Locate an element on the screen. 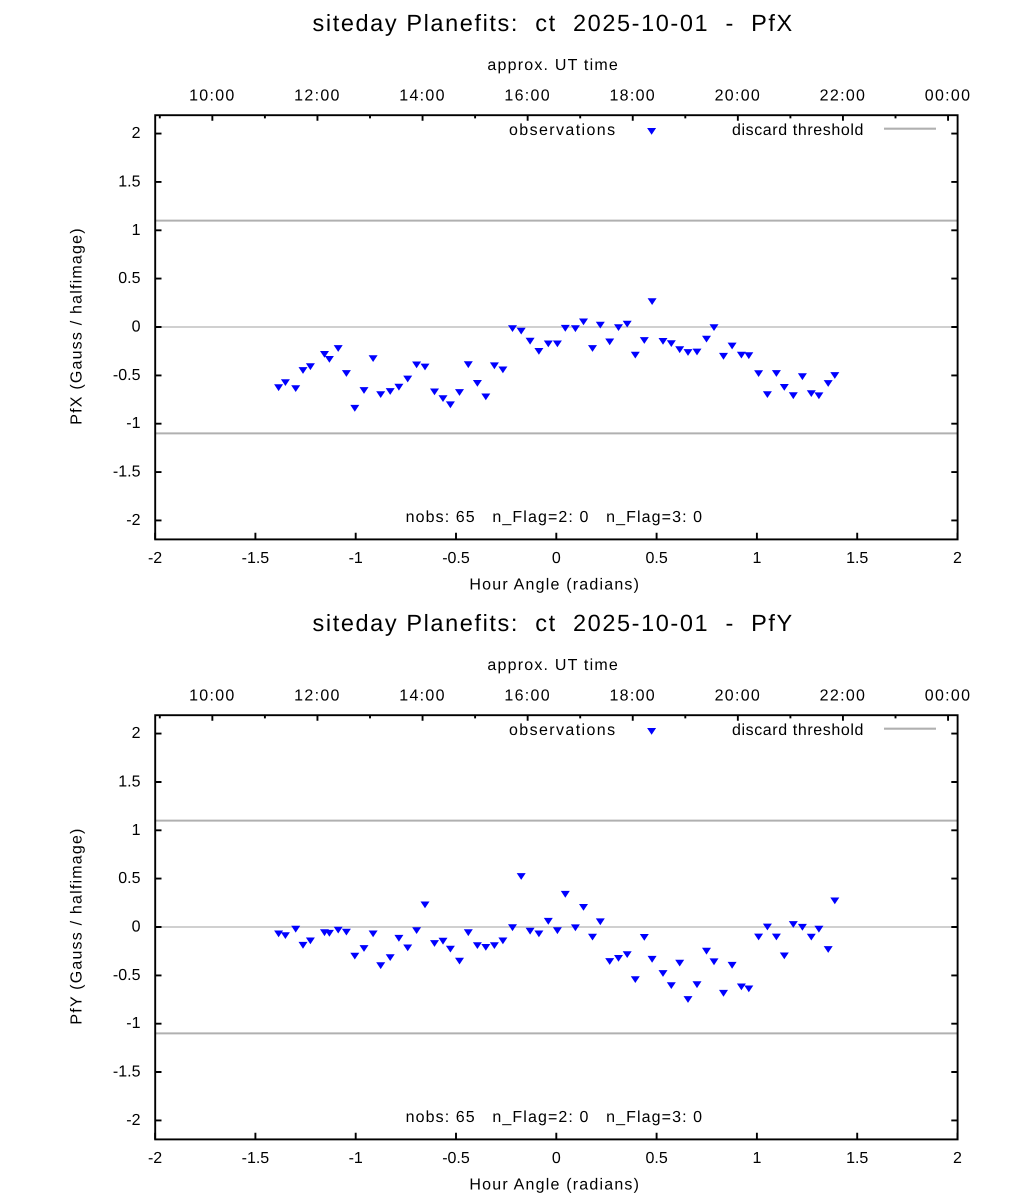  svg-text: PfX (Gauss / halfimage) is located at coordinates (77, 325).